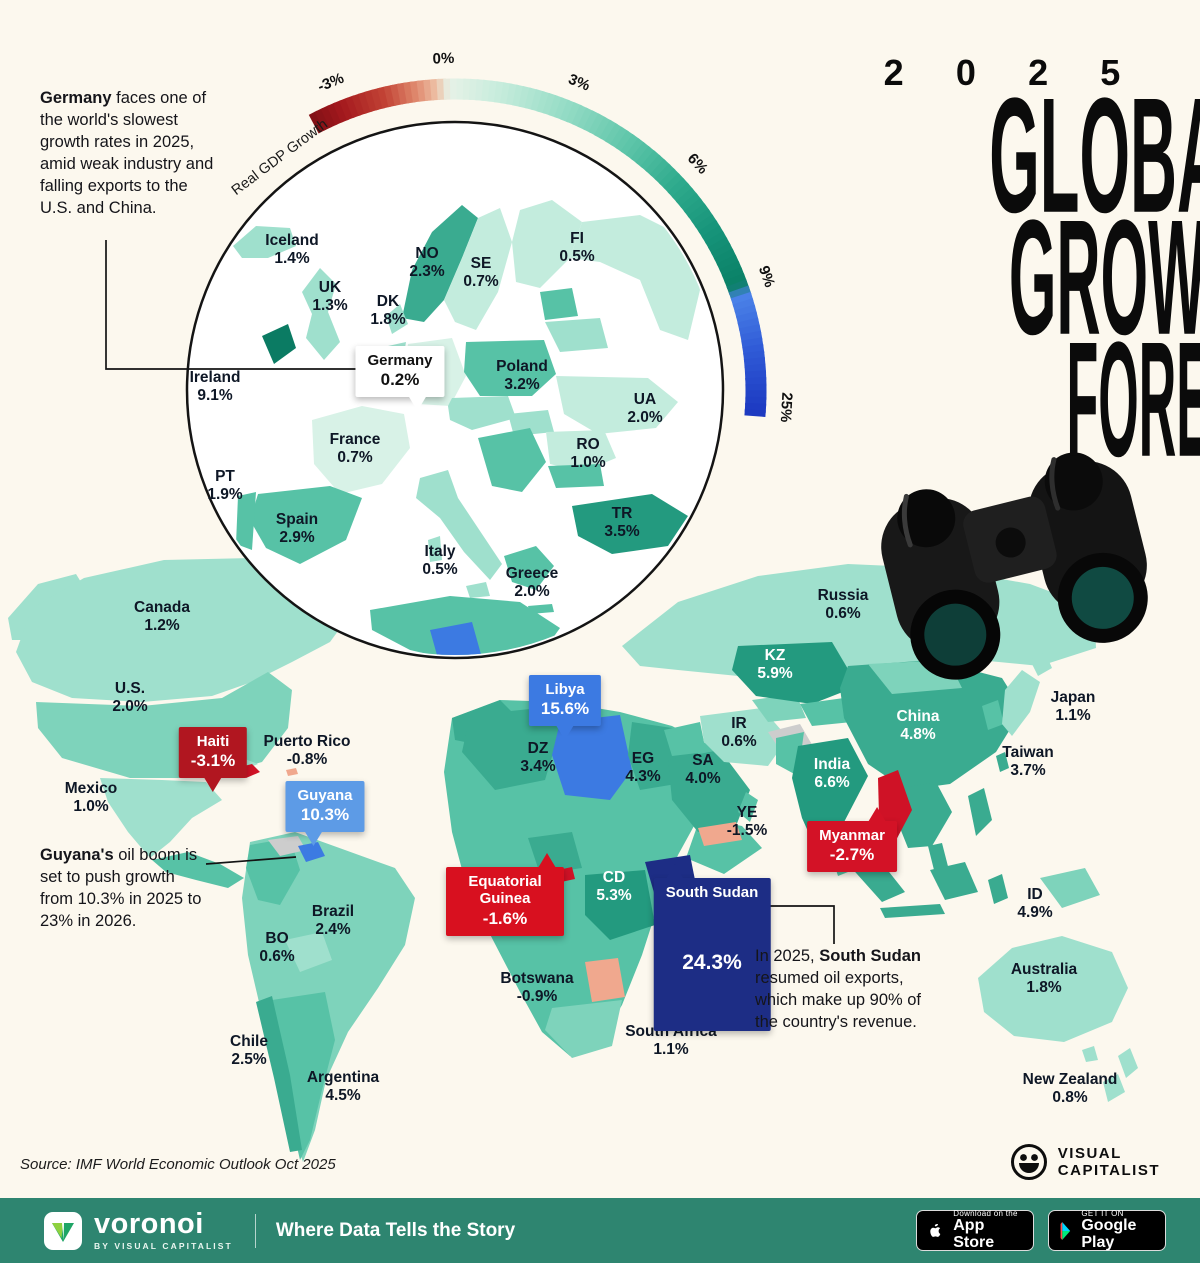  What do you see at coordinates (588, 454) in the screenshot?
I see `label-ro: RO 1.0%` at bounding box center [588, 454].